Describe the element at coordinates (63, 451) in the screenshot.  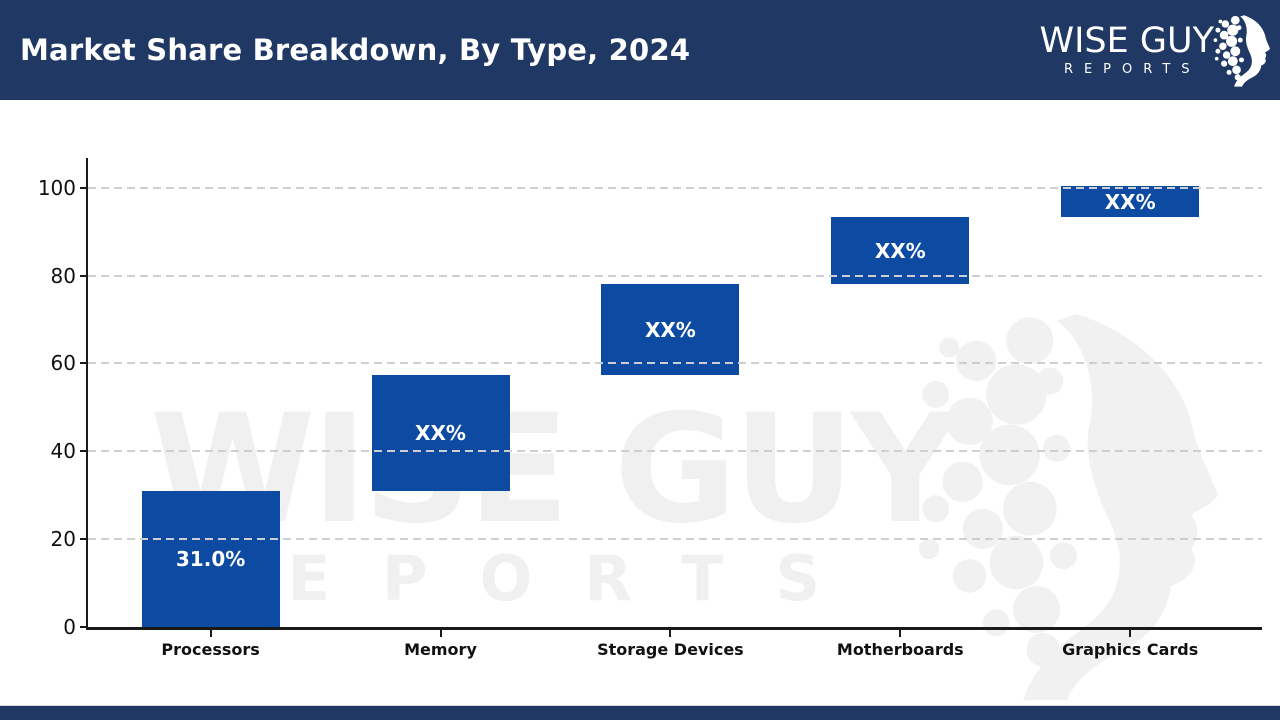
I see `y-axis-tick-label: 40` at that location.